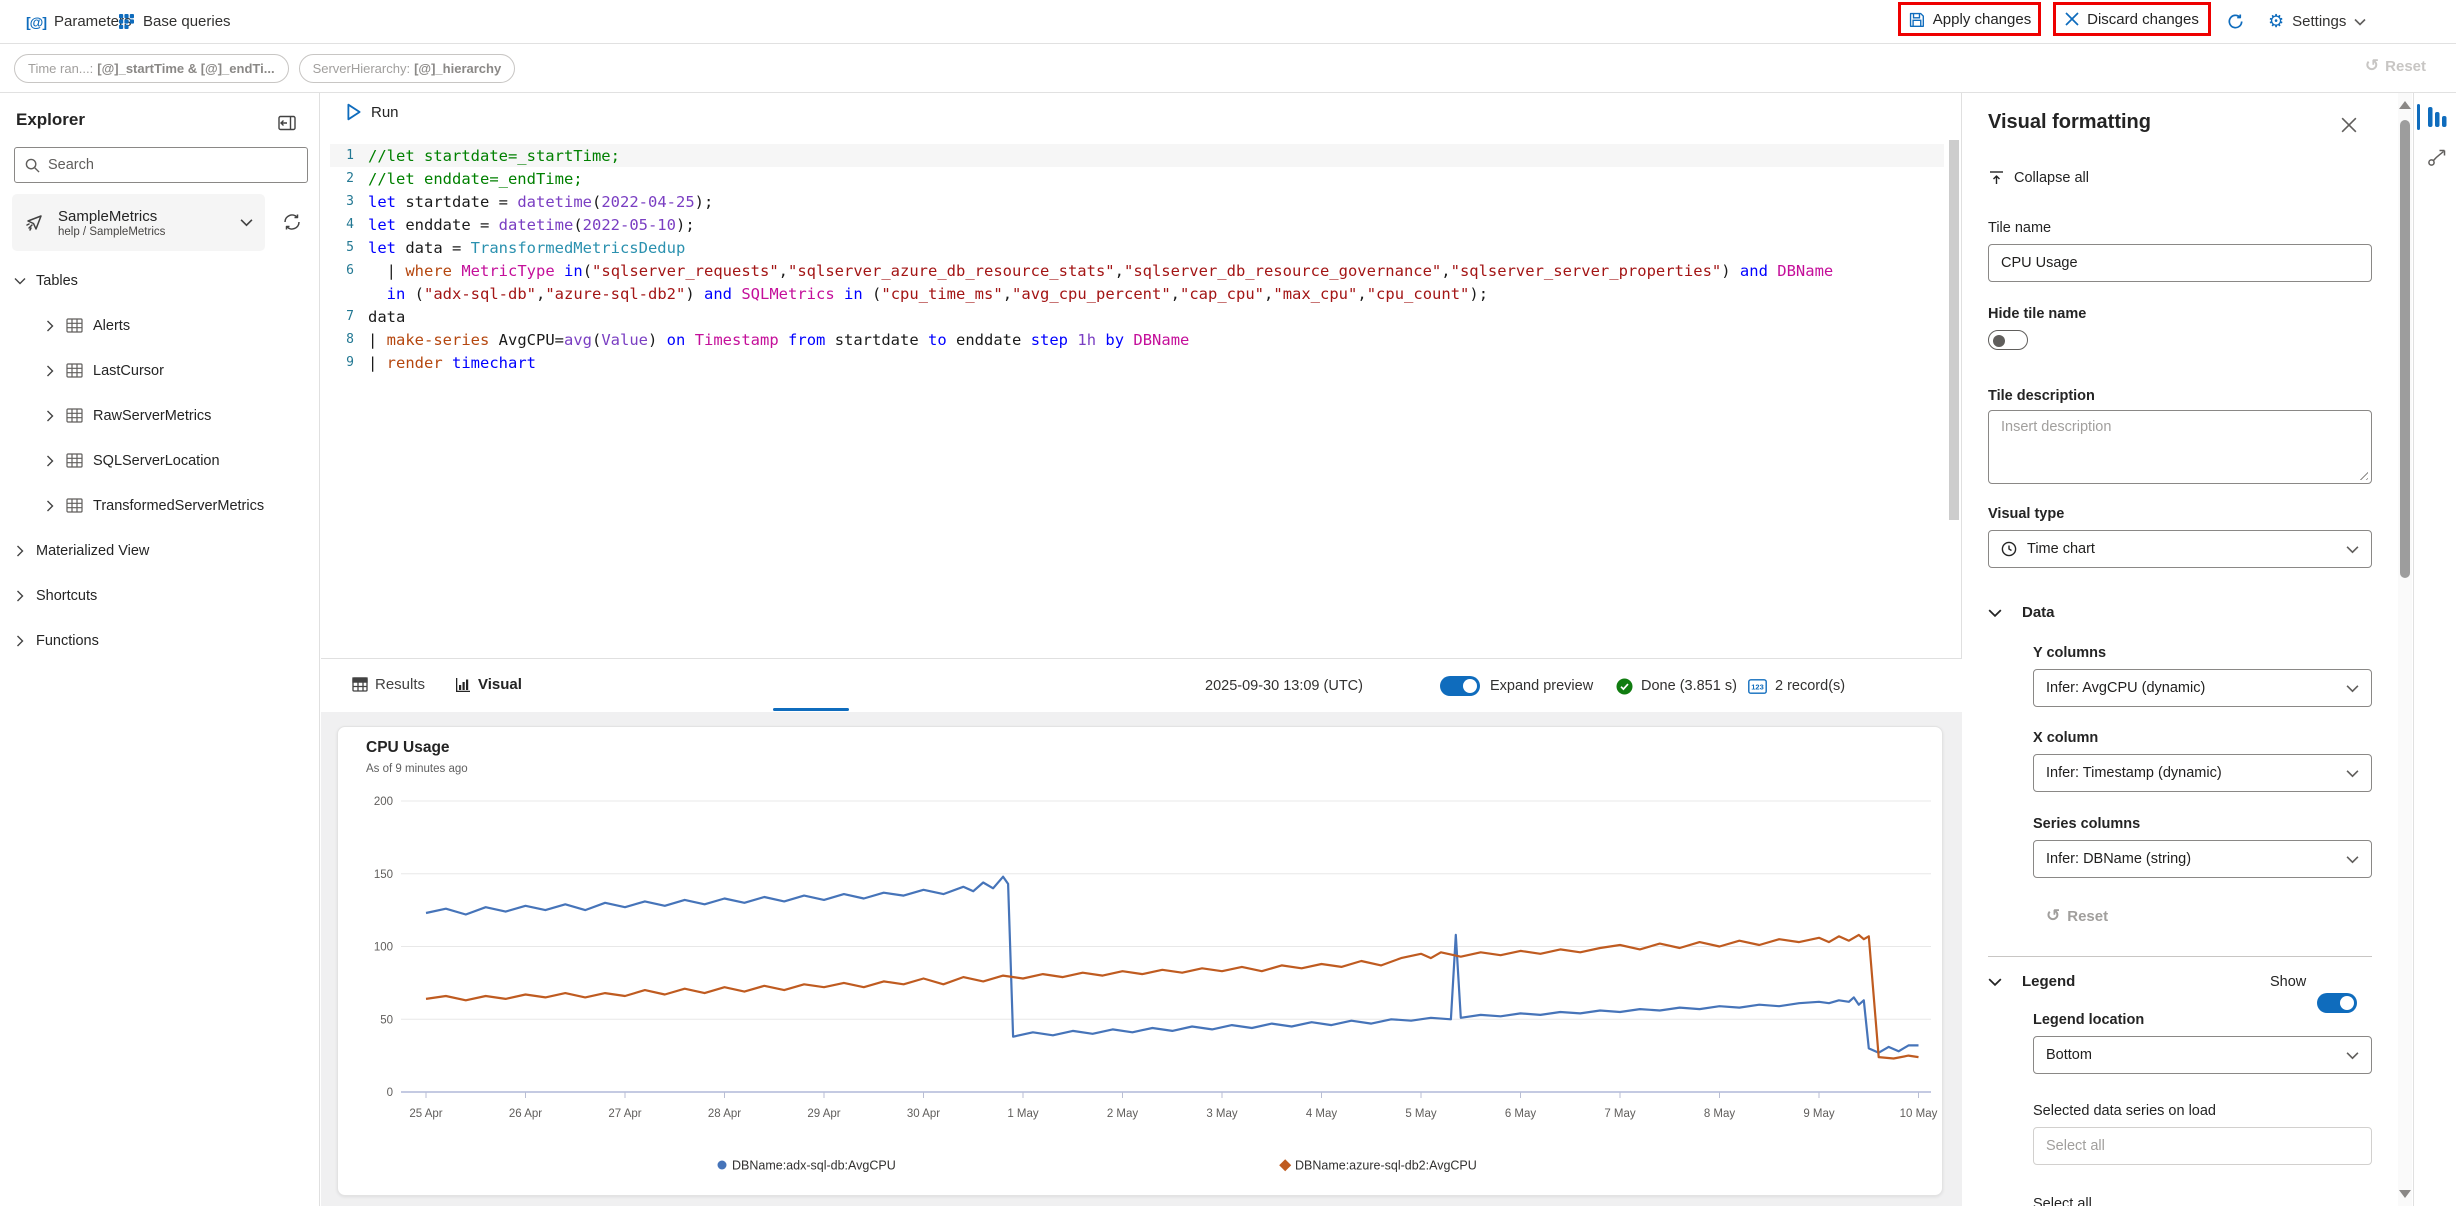  I want to click on filter-reset-button: ↺ Reset, so click(2395, 66).